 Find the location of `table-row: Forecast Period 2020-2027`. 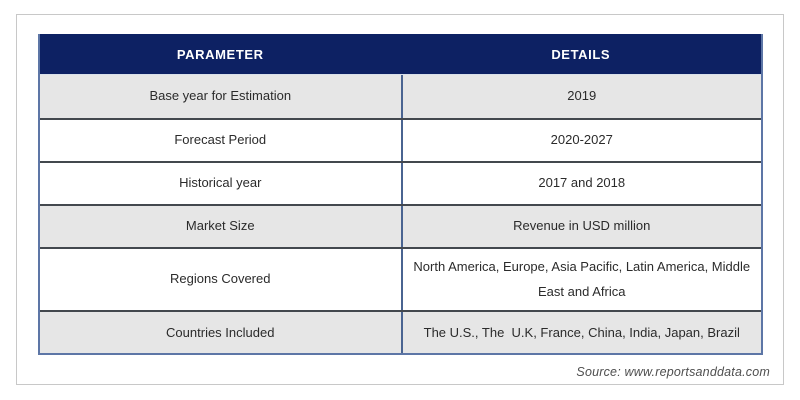

table-row: Forecast Period 2020-2027 is located at coordinates (400, 139).